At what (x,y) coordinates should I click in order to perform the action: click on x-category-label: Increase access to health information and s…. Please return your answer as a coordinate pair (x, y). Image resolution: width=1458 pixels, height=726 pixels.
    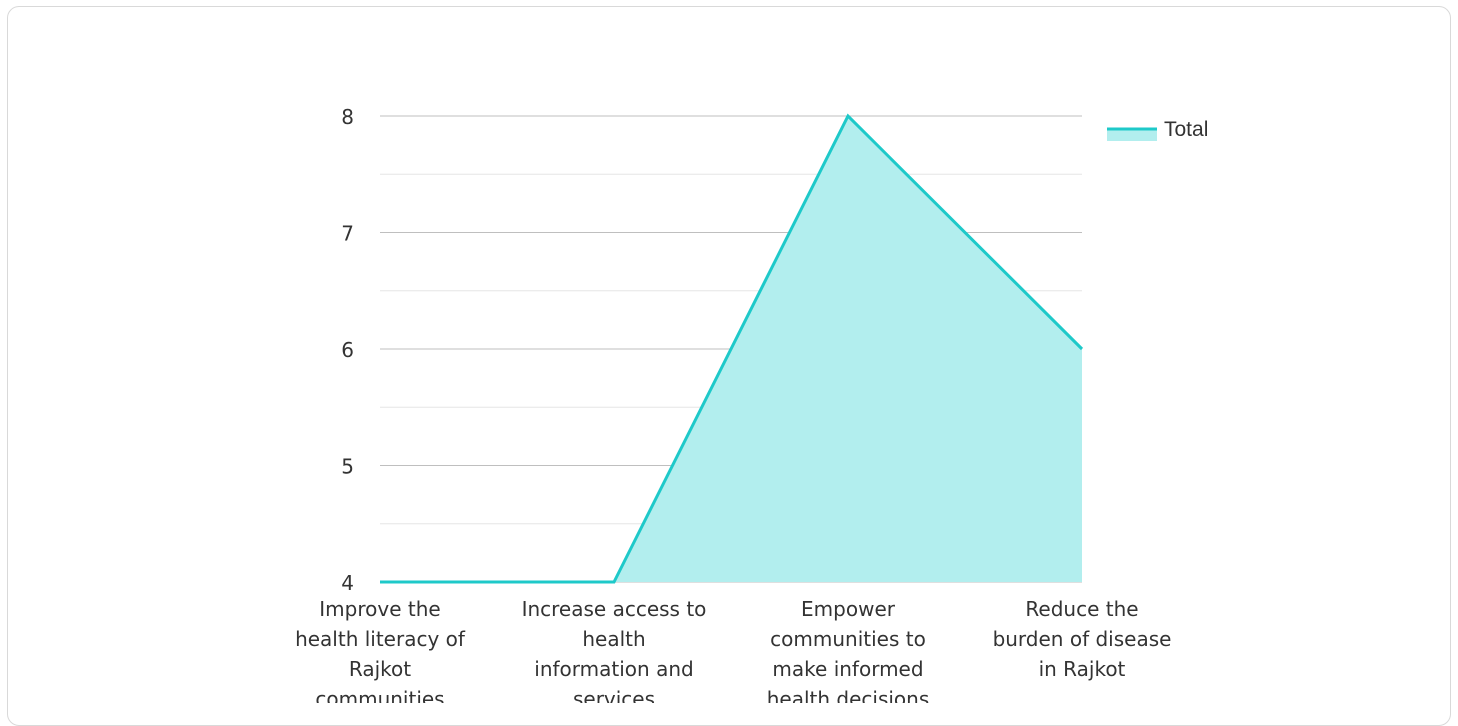
    Looking at the image, I should click on (614, 650).